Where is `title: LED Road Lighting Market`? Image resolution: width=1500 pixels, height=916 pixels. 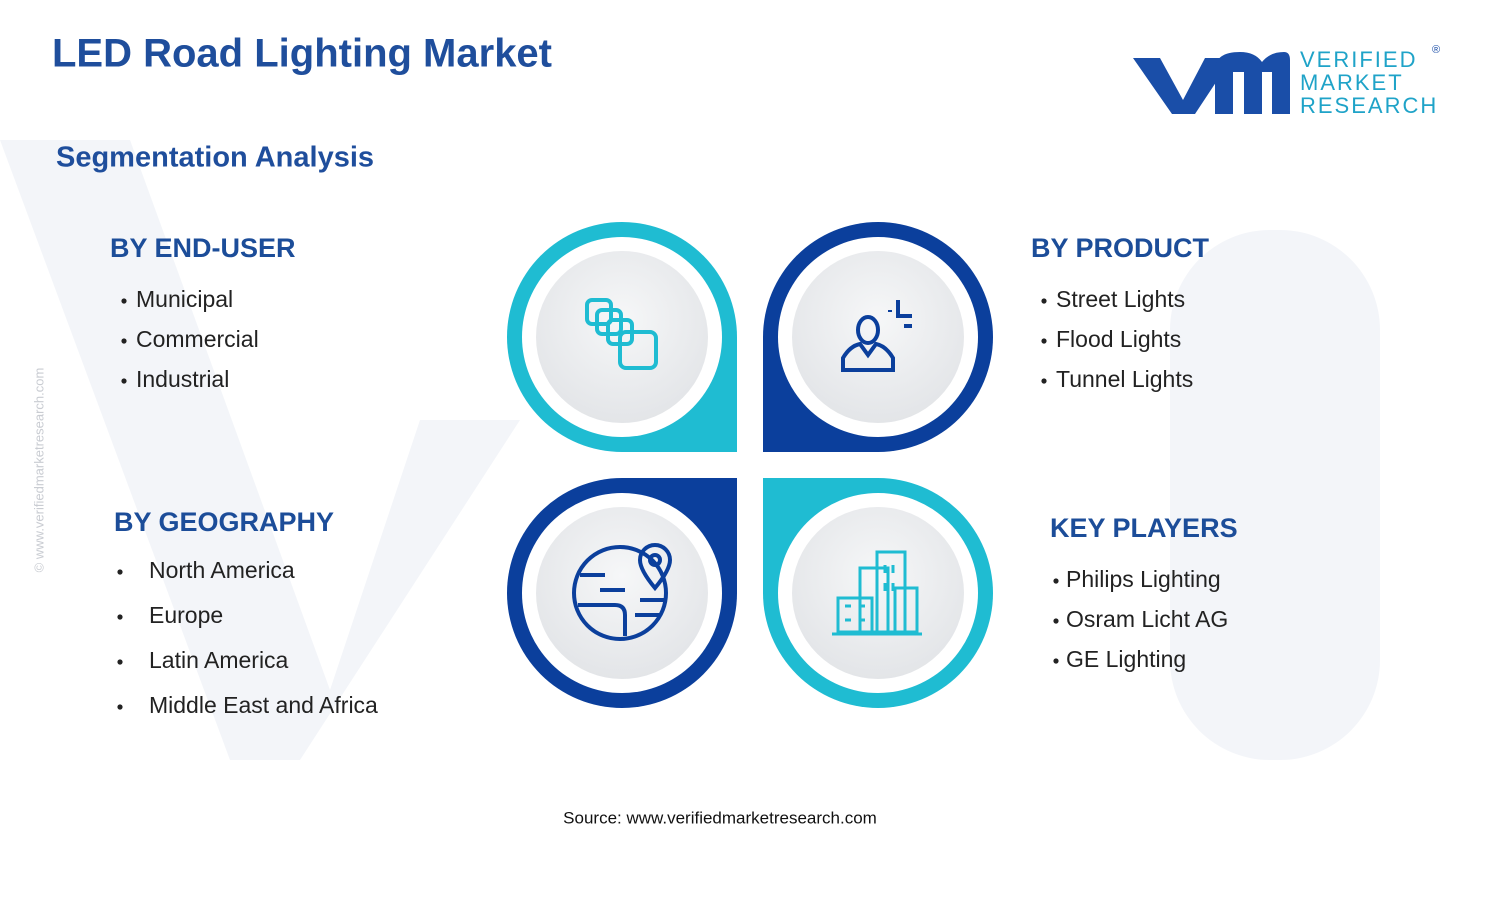 title: LED Road Lighting Market is located at coordinates (302, 54).